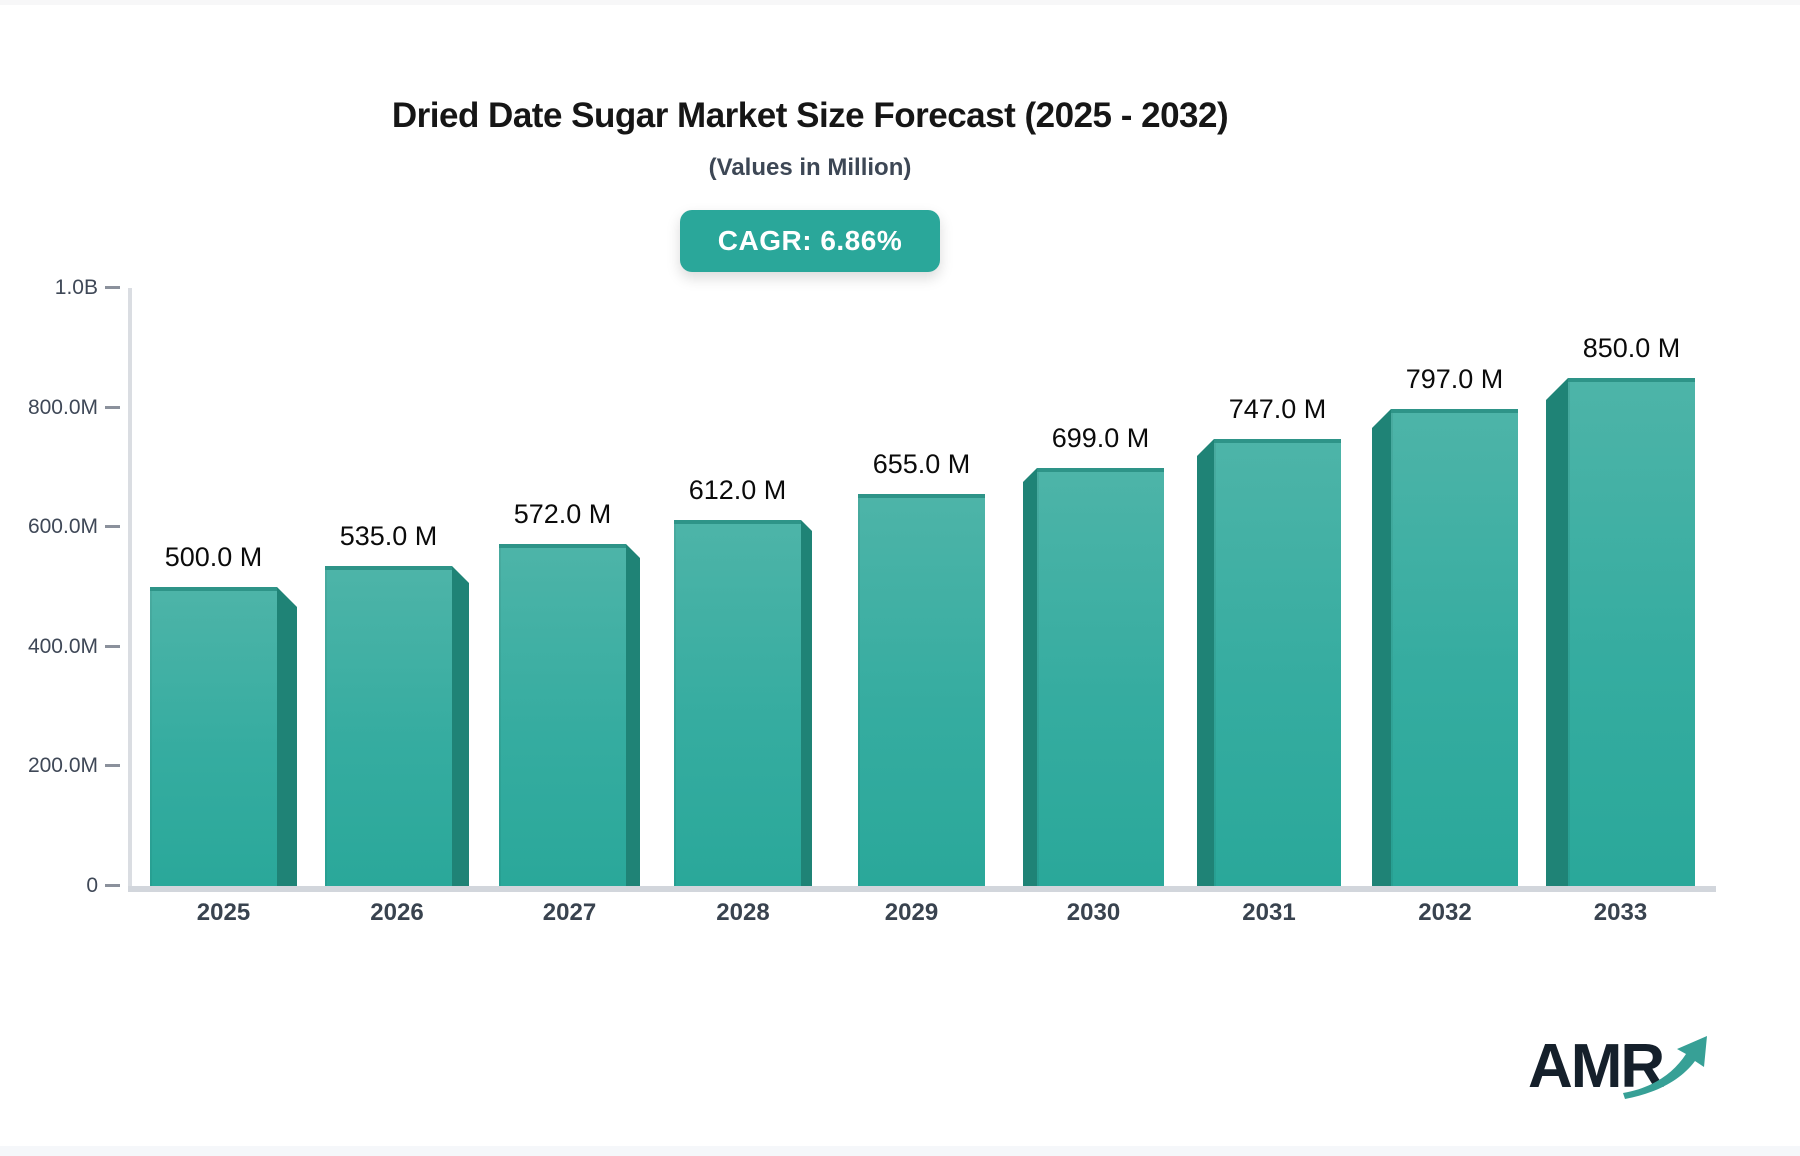  Describe the element at coordinates (213, 736) in the screenshot. I see `bar-2025` at that location.